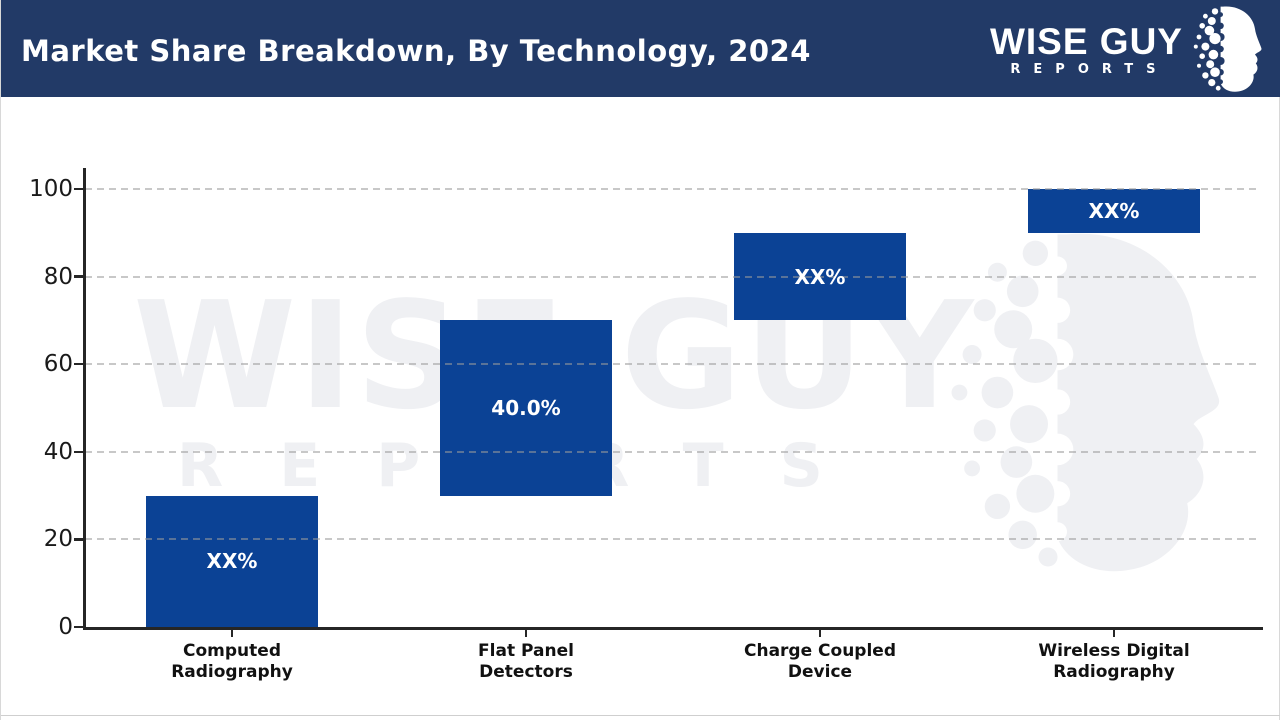 The image size is (1280, 720). What do you see at coordinates (65, 627) in the screenshot?
I see `y-tick-label: 0` at bounding box center [65, 627].